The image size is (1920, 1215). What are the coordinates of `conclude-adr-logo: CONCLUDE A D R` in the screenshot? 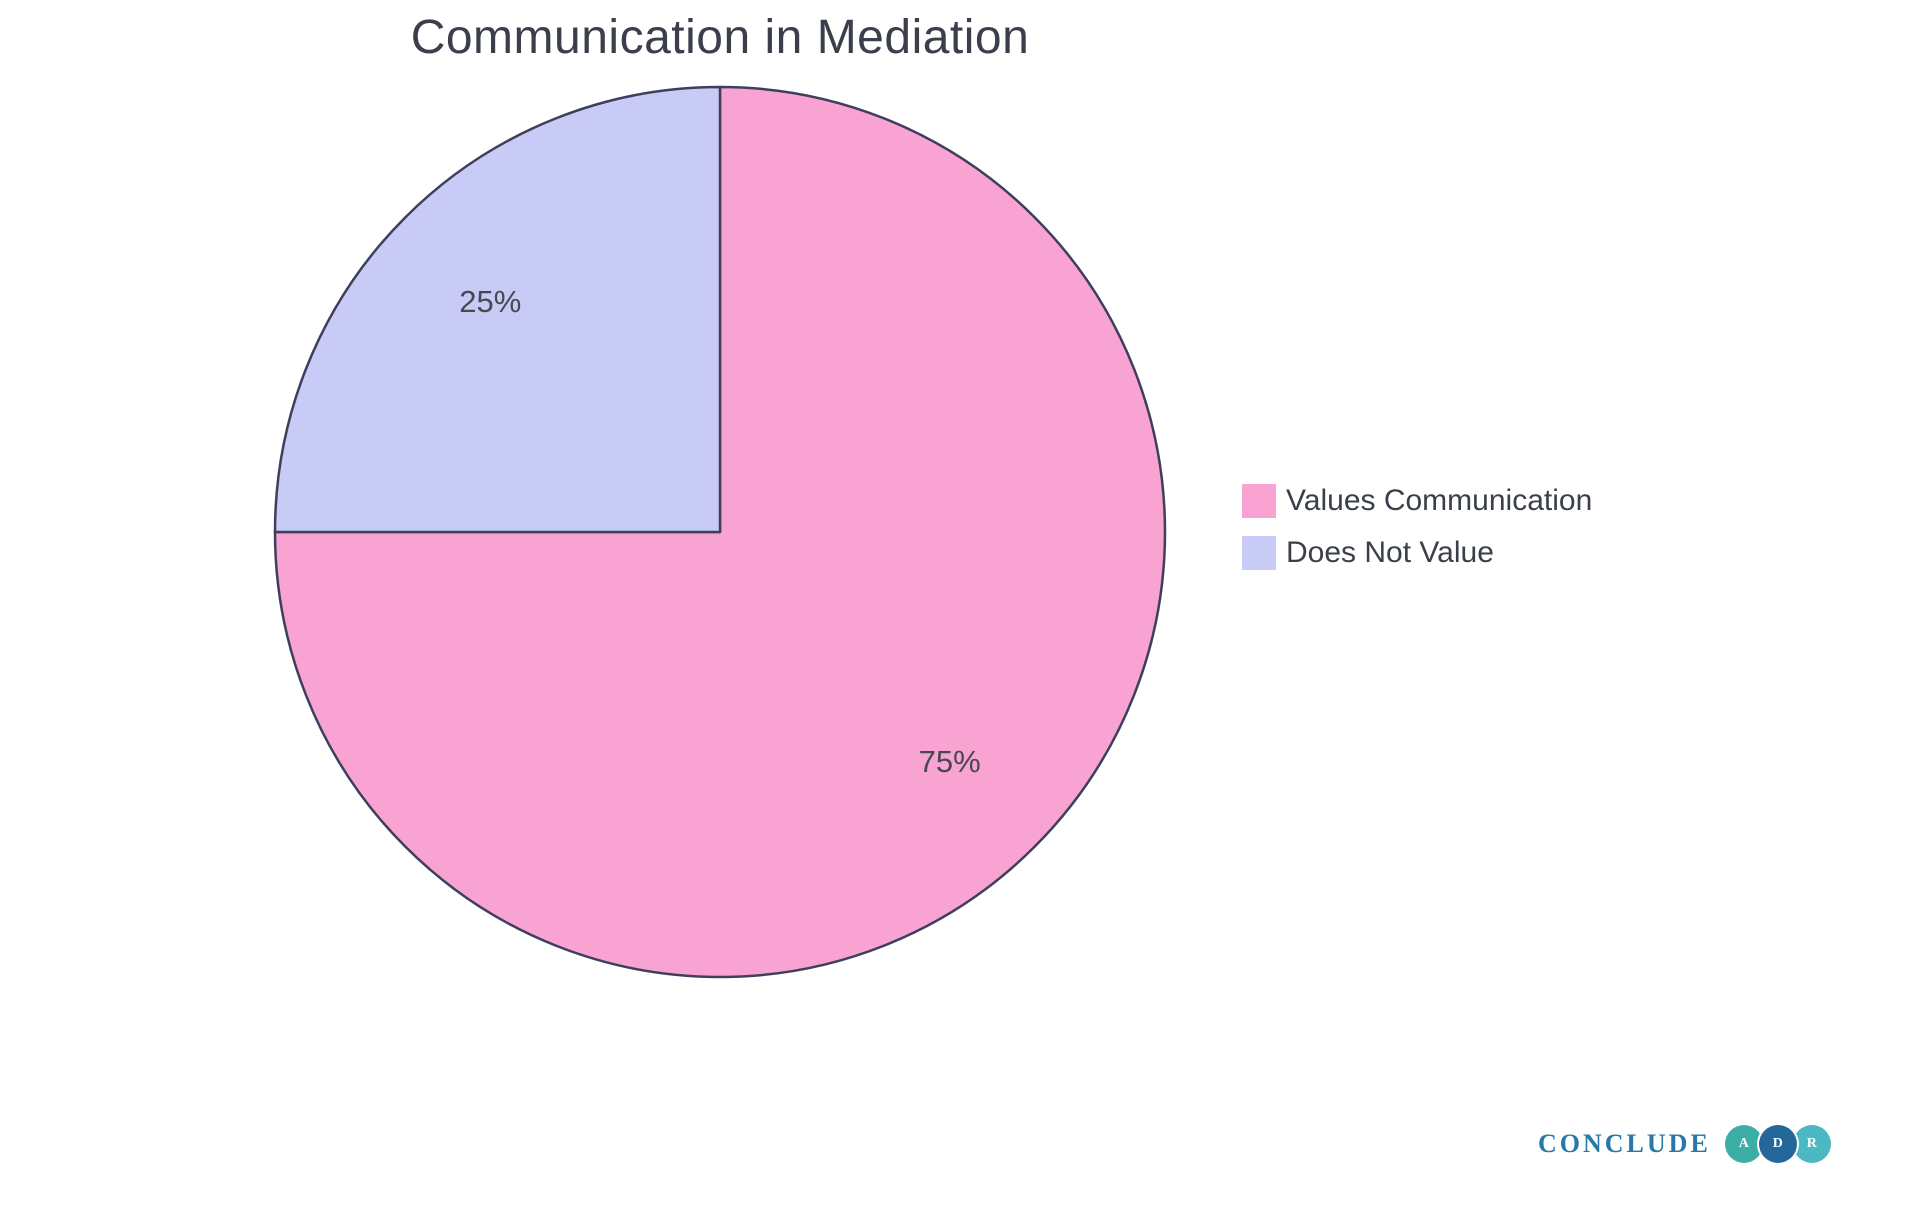 It's located at (1684, 1144).